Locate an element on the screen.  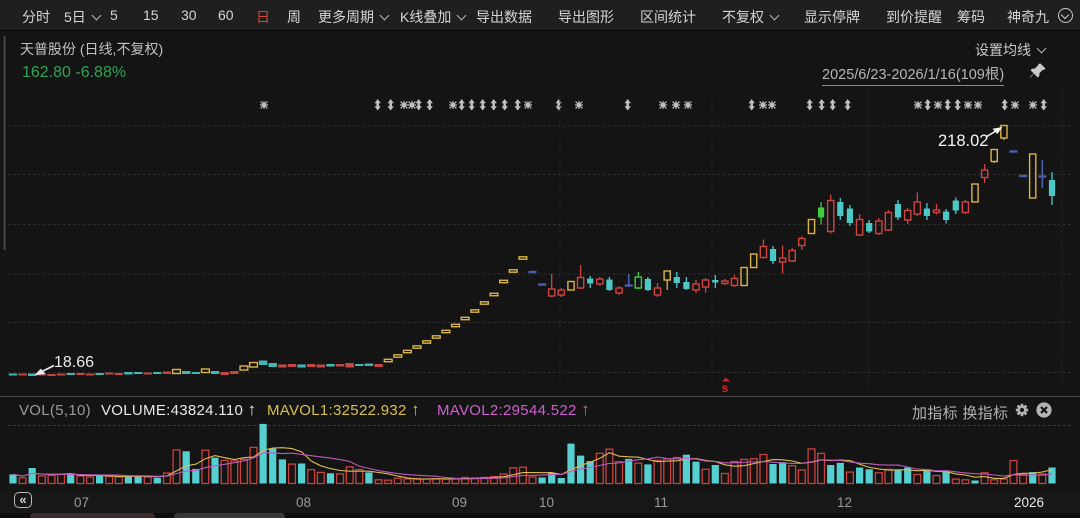
svg-text: 218.02 is located at coordinates (963, 141).